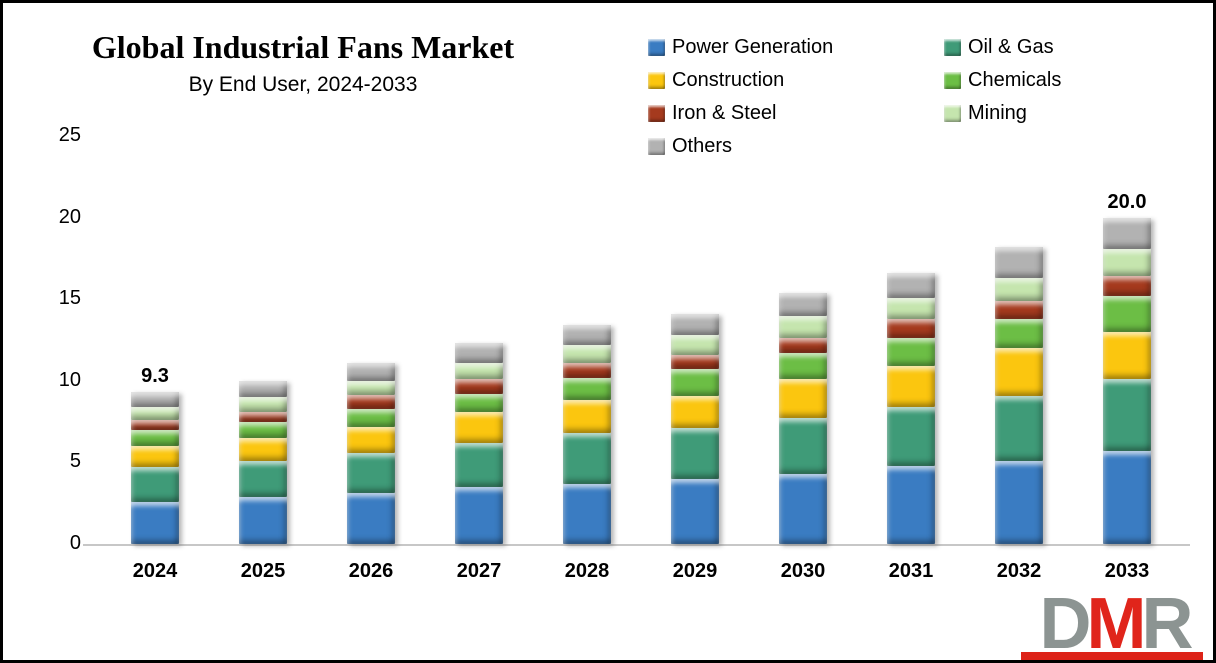 Image resolution: width=1216 pixels, height=663 pixels. Describe the element at coordinates (69, 216) in the screenshot. I see `y-tick-label: 20` at that location.